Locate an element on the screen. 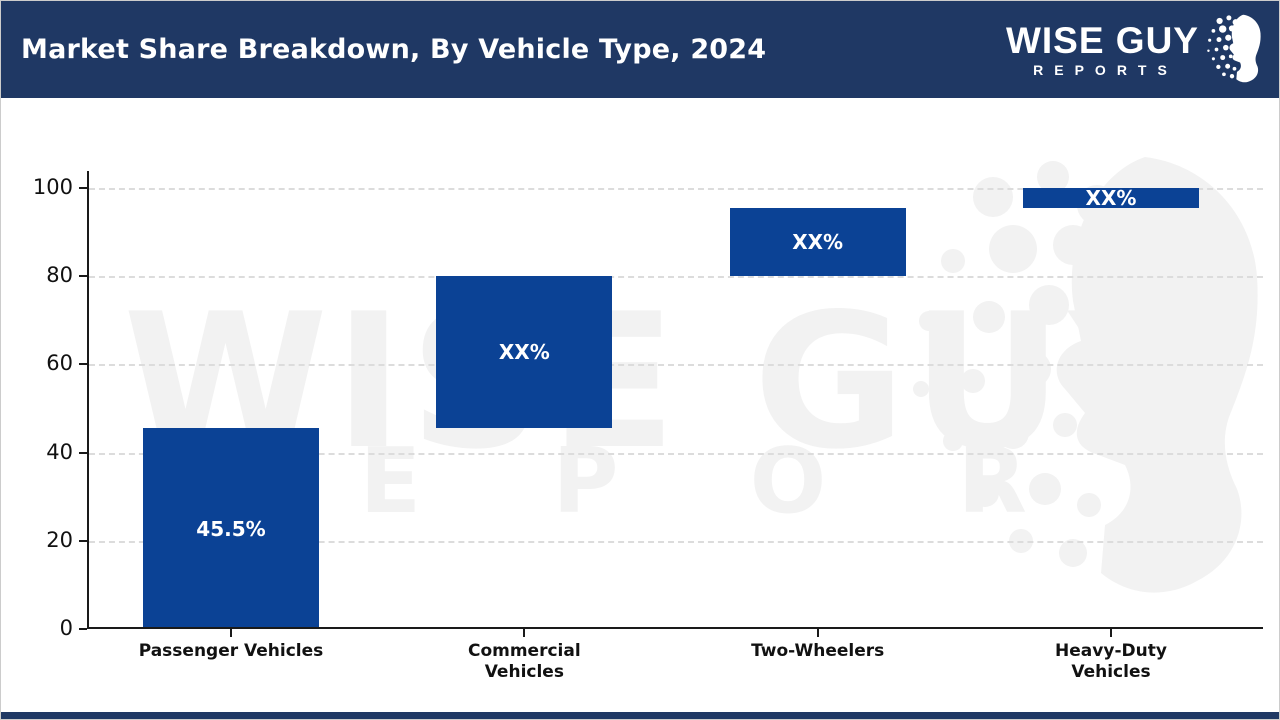  y-tick-label-0: 0 is located at coordinates (66, 628).